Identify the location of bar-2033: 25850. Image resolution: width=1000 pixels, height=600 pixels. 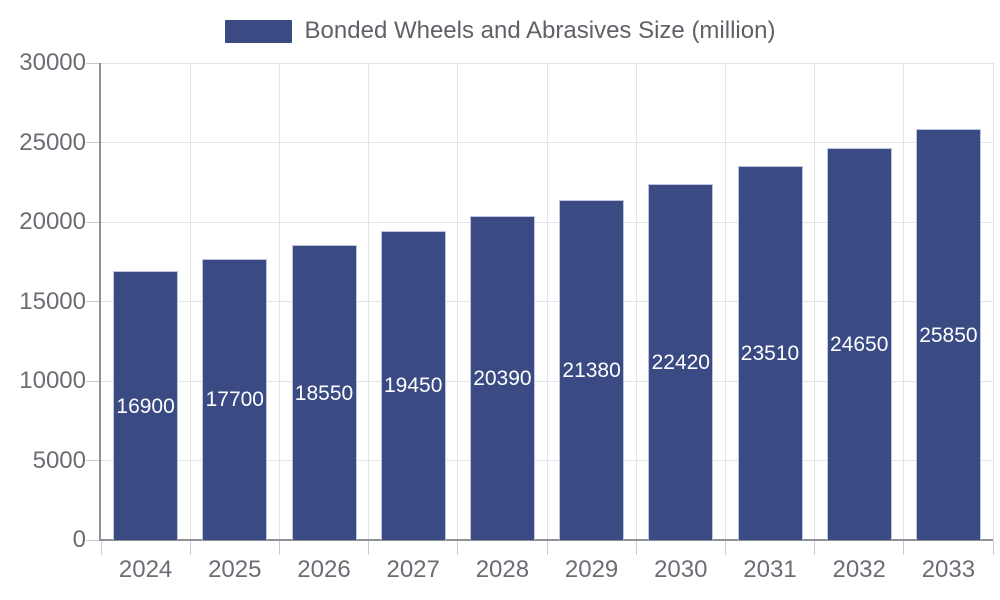
(948, 334).